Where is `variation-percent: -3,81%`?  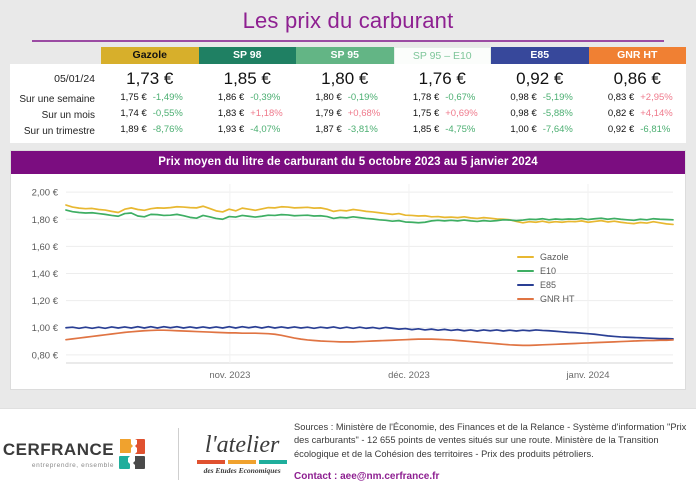 variation-percent: -3,81% is located at coordinates (362, 129).